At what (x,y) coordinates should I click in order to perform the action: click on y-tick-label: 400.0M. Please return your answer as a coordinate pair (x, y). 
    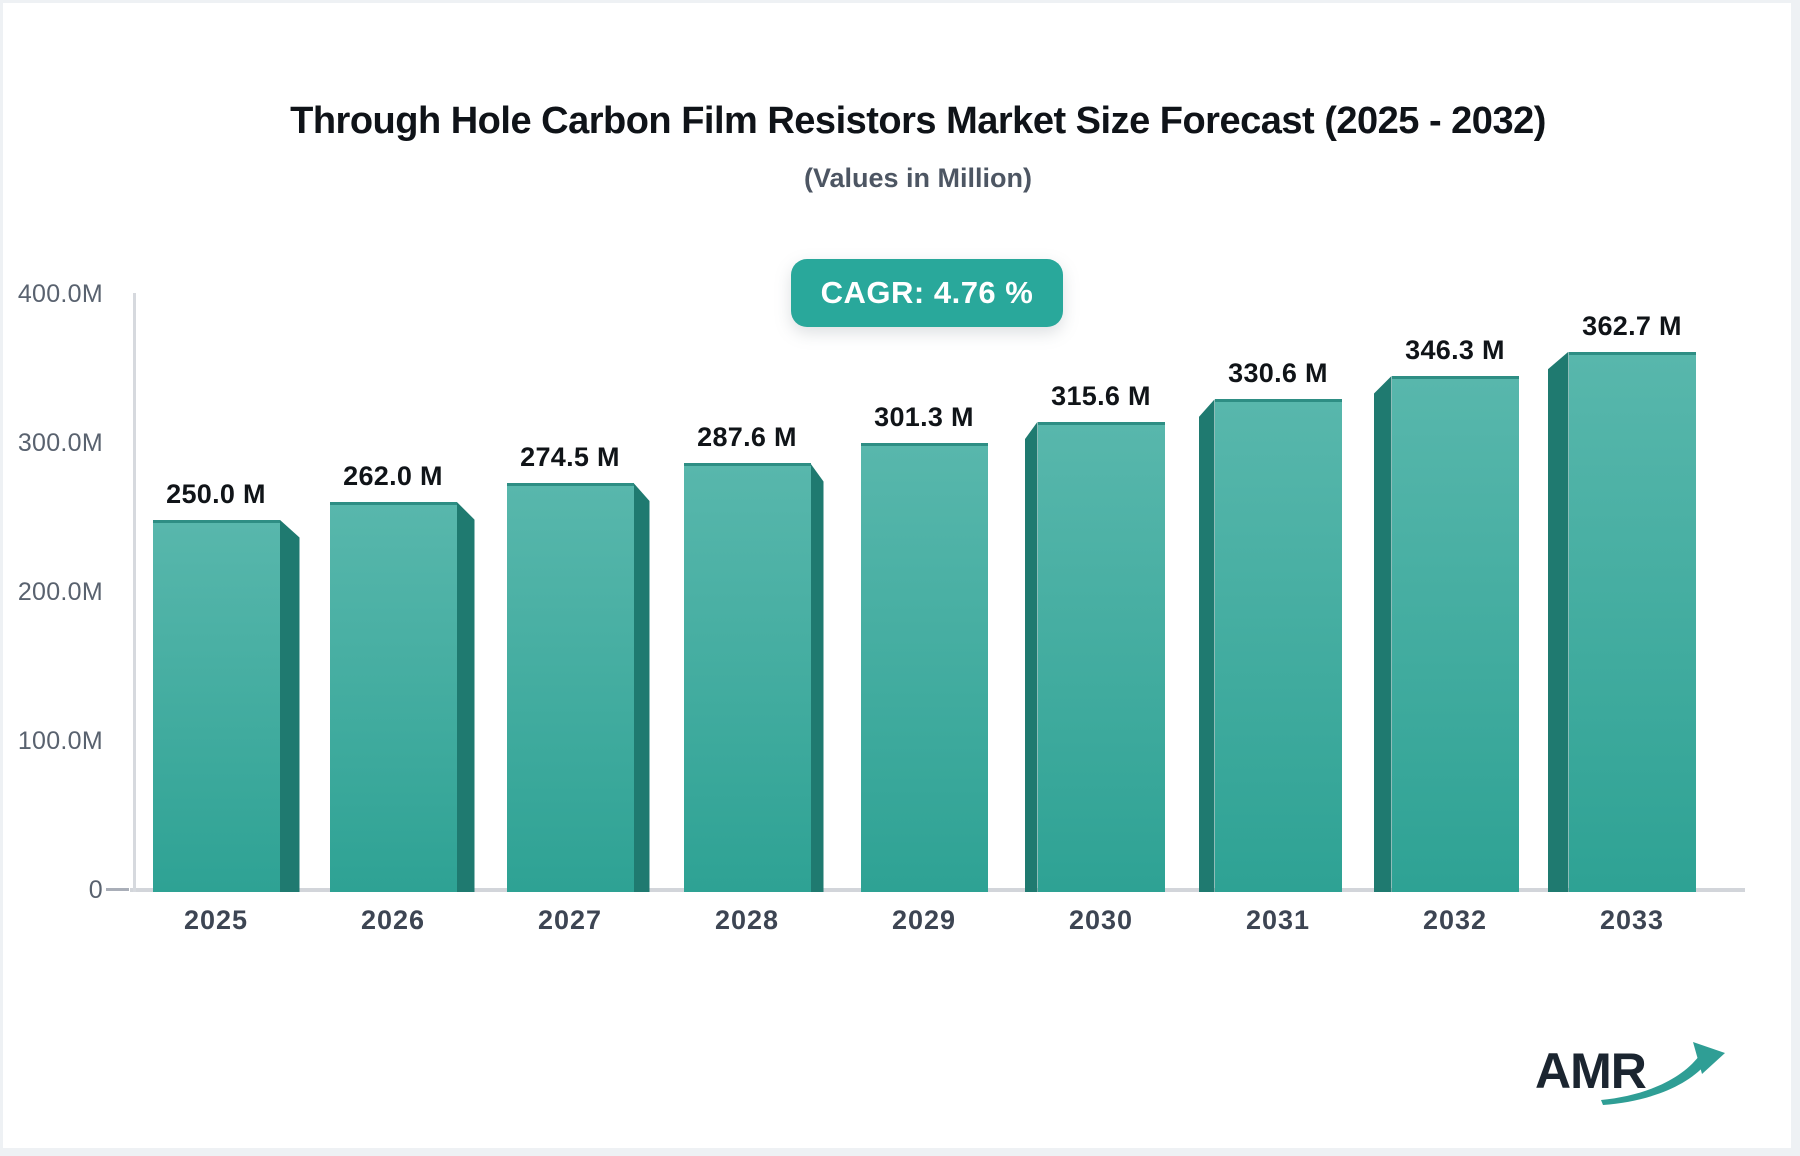
    Looking at the image, I should click on (60, 294).